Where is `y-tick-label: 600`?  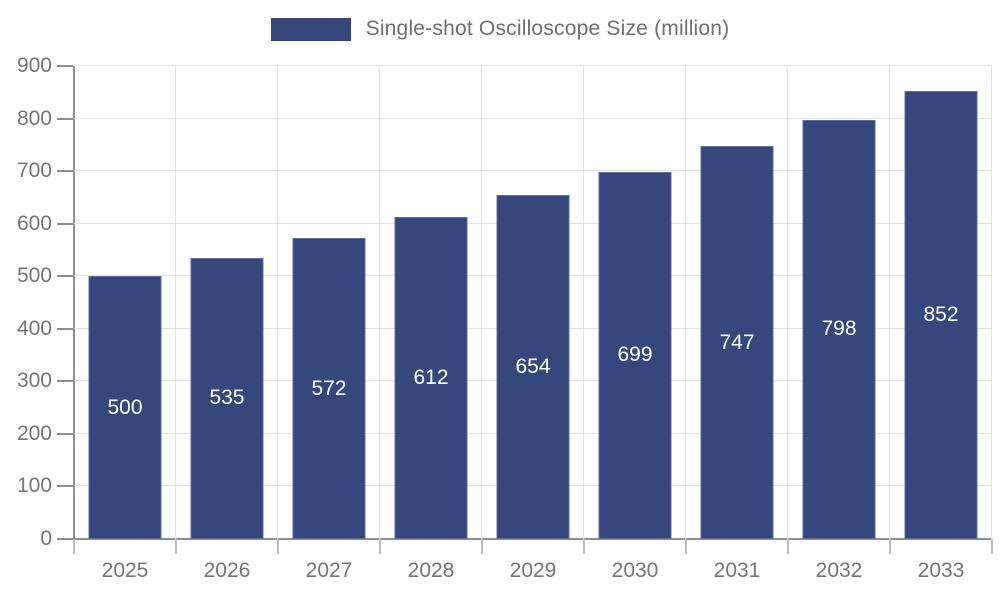 y-tick-label: 600 is located at coordinates (34, 223).